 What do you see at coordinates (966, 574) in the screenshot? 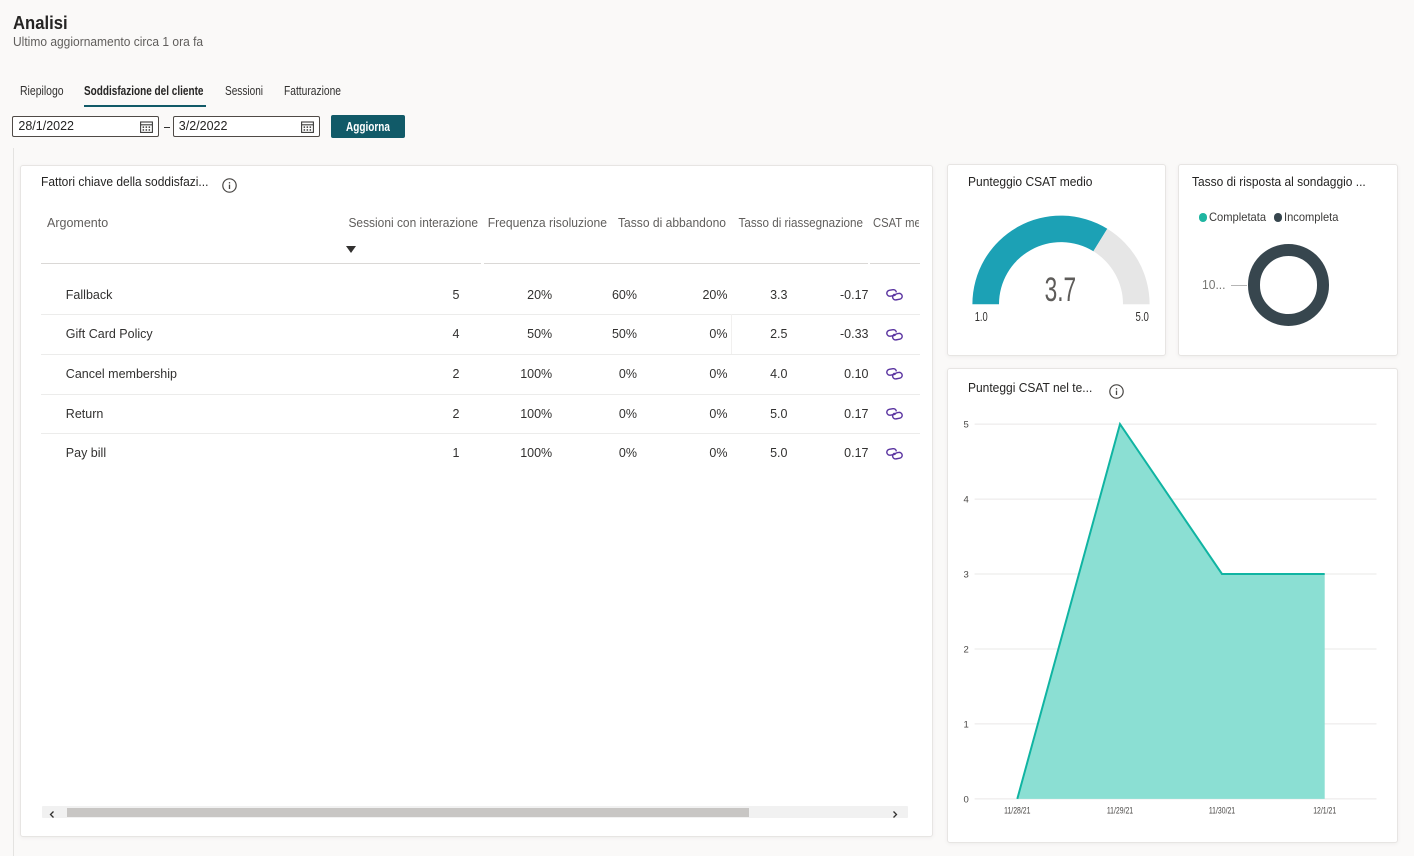
I see `svg-text: 3` at bounding box center [966, 574].